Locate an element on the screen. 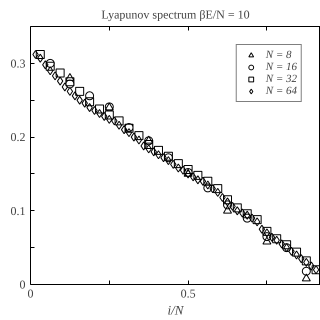 The height and width of the screenshot is (320, 320). y-tick-label: 0 is located at coordinates (23, 285).